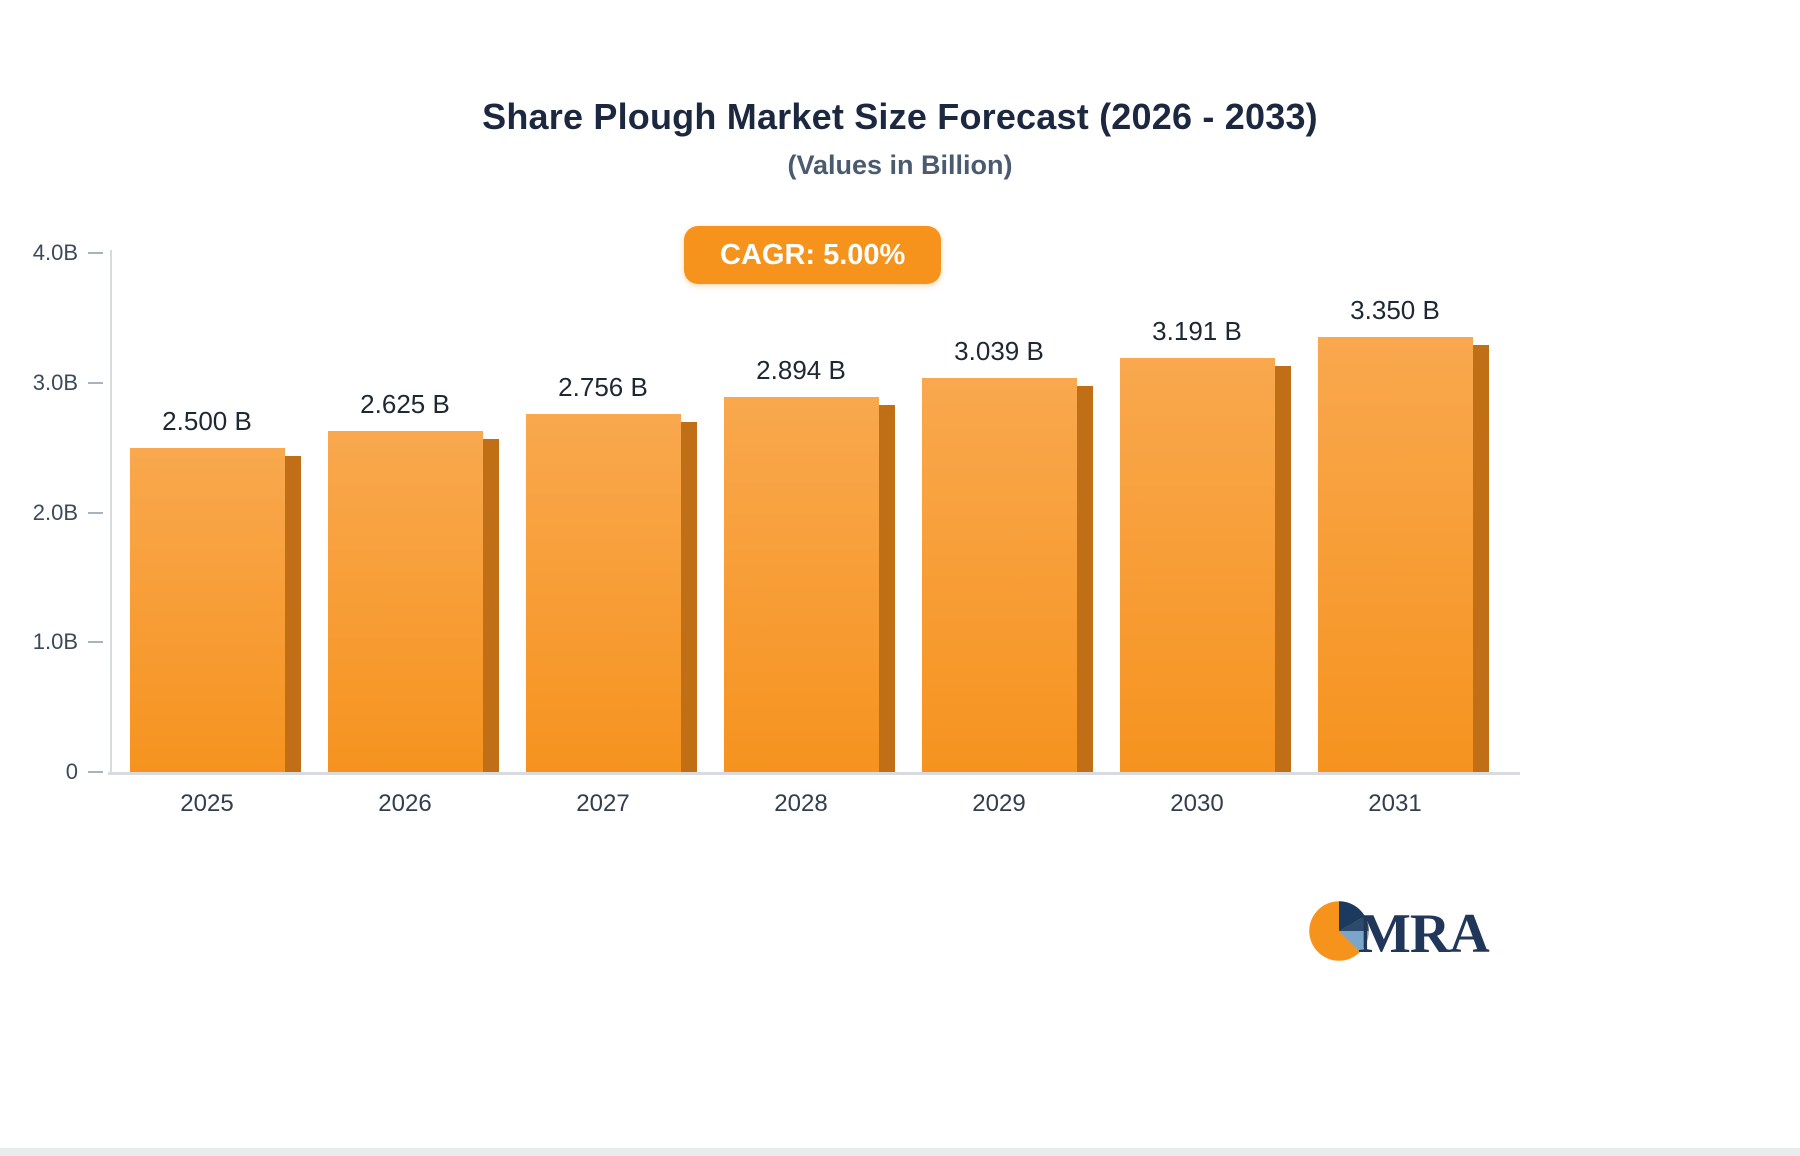 Image resolution: width=1800 pixels, height=1156 pixels. What do you see at coordinates (900, 165) in the screenshot?
I see `chart-subtitle: (Values in Billion)` at bounding box center [900, 165].